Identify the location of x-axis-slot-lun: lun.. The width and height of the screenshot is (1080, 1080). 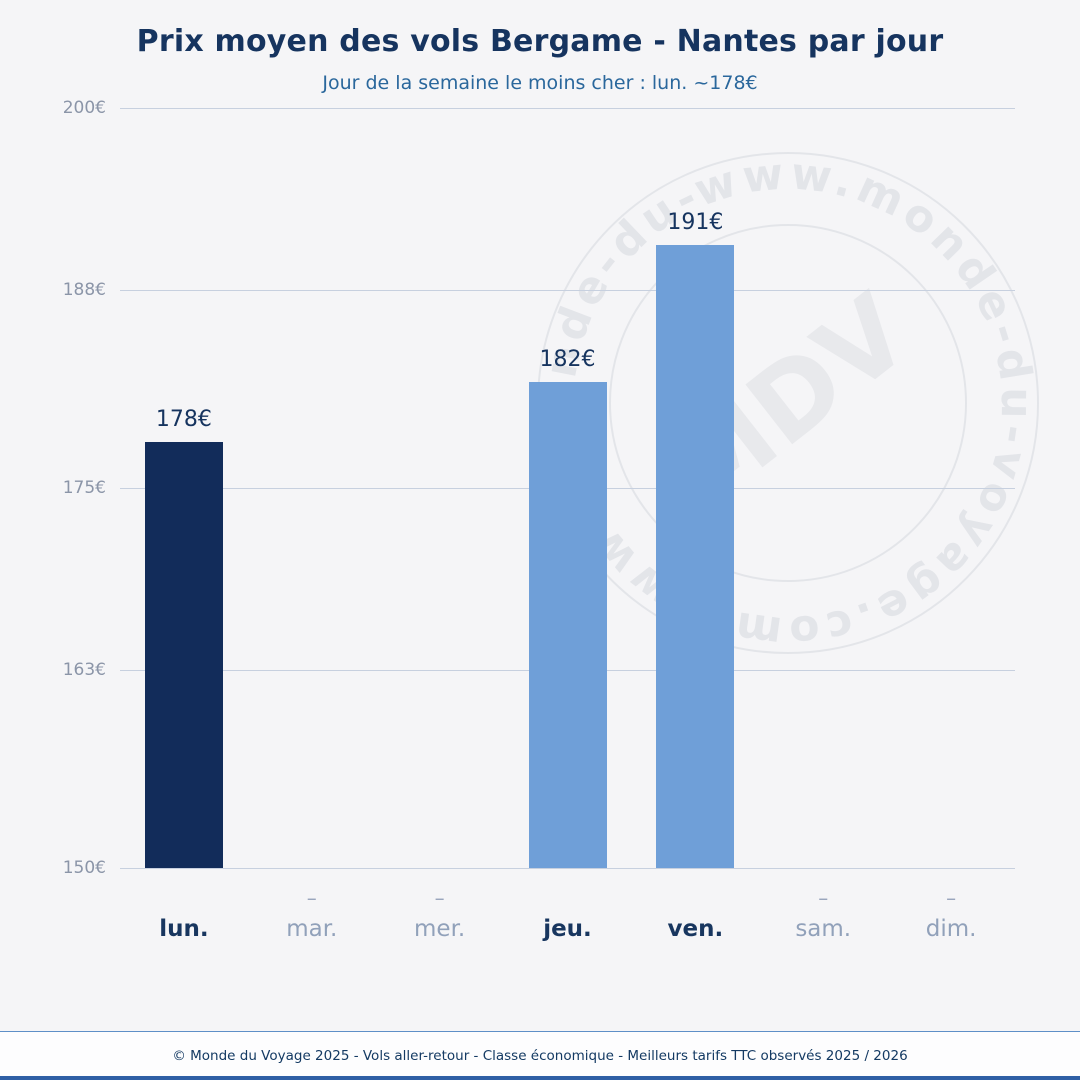
(184, 905).